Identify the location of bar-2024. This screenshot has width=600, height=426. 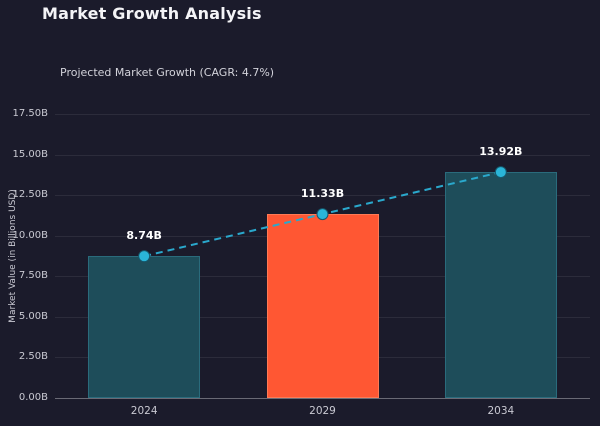
(144, 327).